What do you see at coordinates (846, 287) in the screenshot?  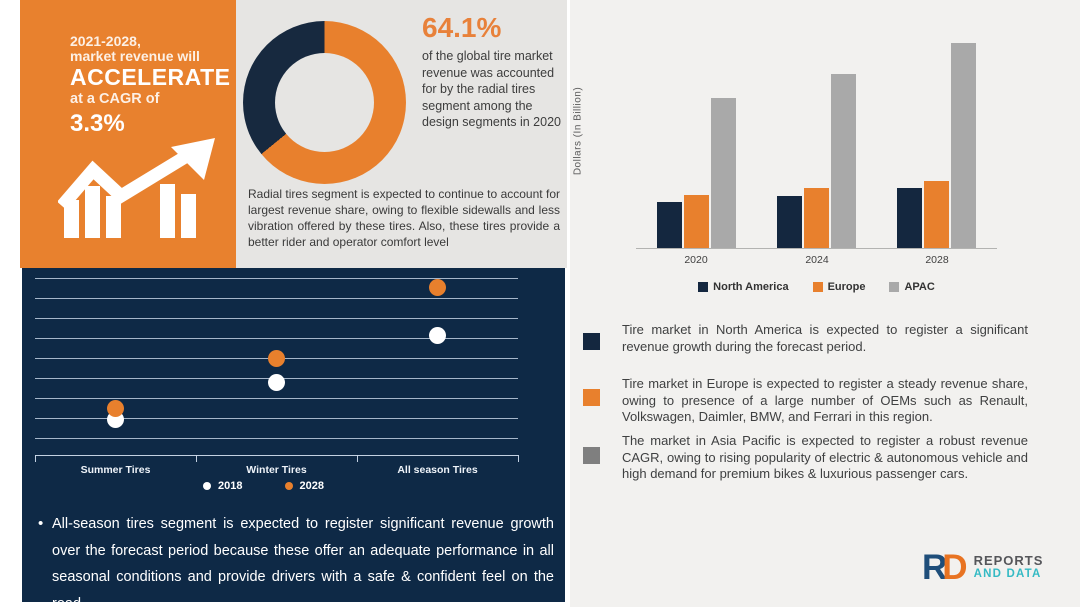 I see `legend-label-europe: Europe` at bounding box center [846, 287].